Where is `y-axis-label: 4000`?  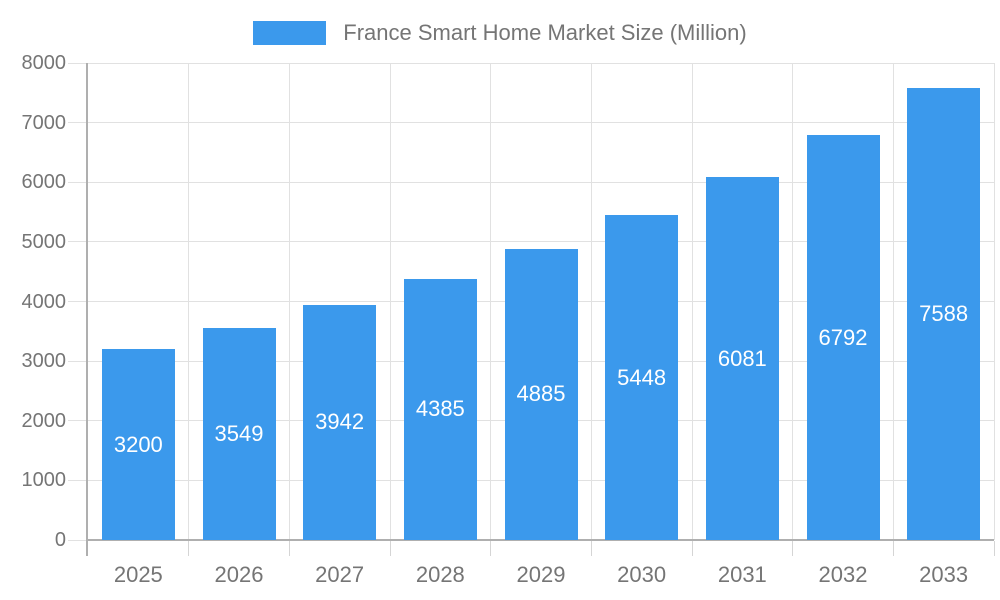
y-axis-label: 4000 is located at coordinates (44, 301).